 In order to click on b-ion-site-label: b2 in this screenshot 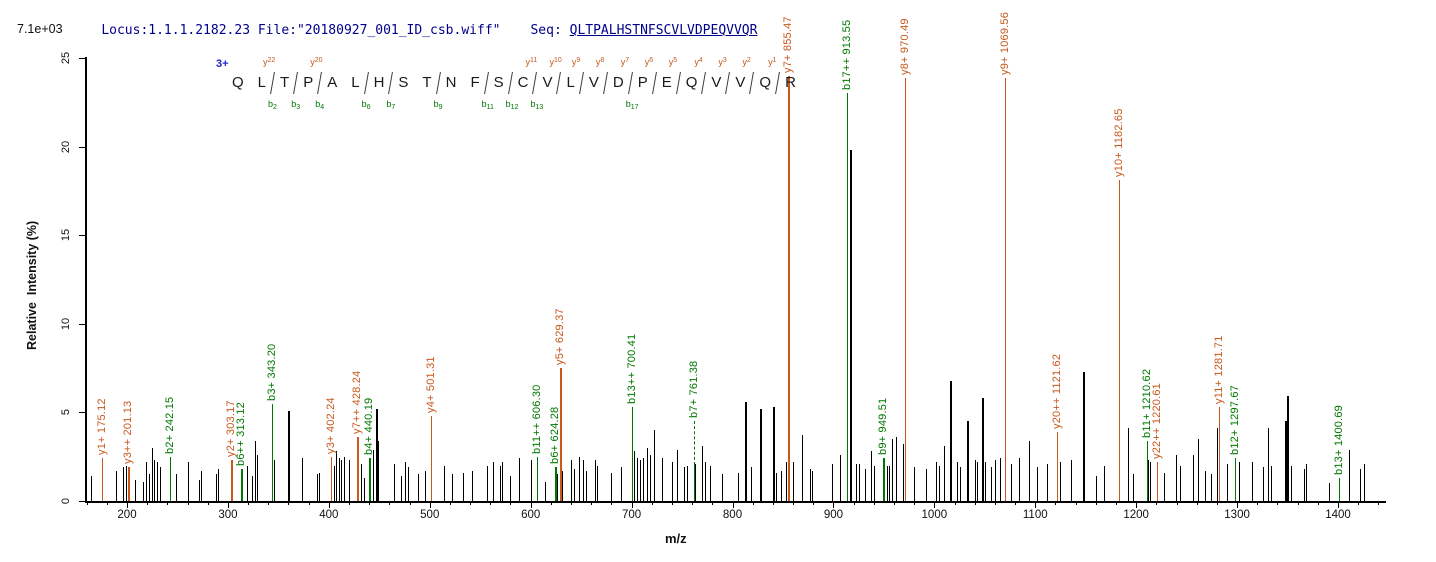, I will do `click(272, 105)`.